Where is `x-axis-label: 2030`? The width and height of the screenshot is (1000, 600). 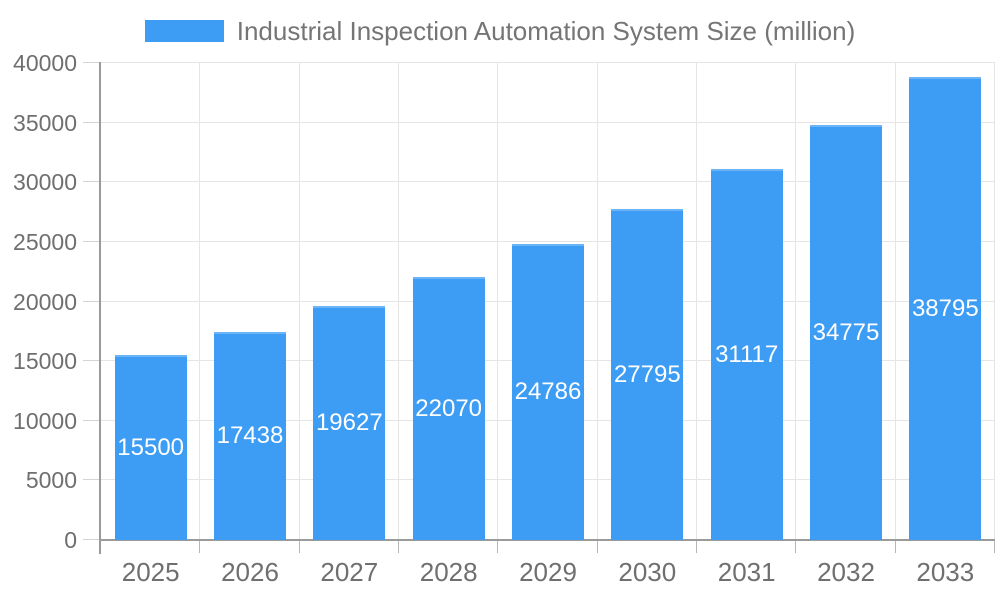 x-axis-label: 2030 is located at coordinates (647, 572).